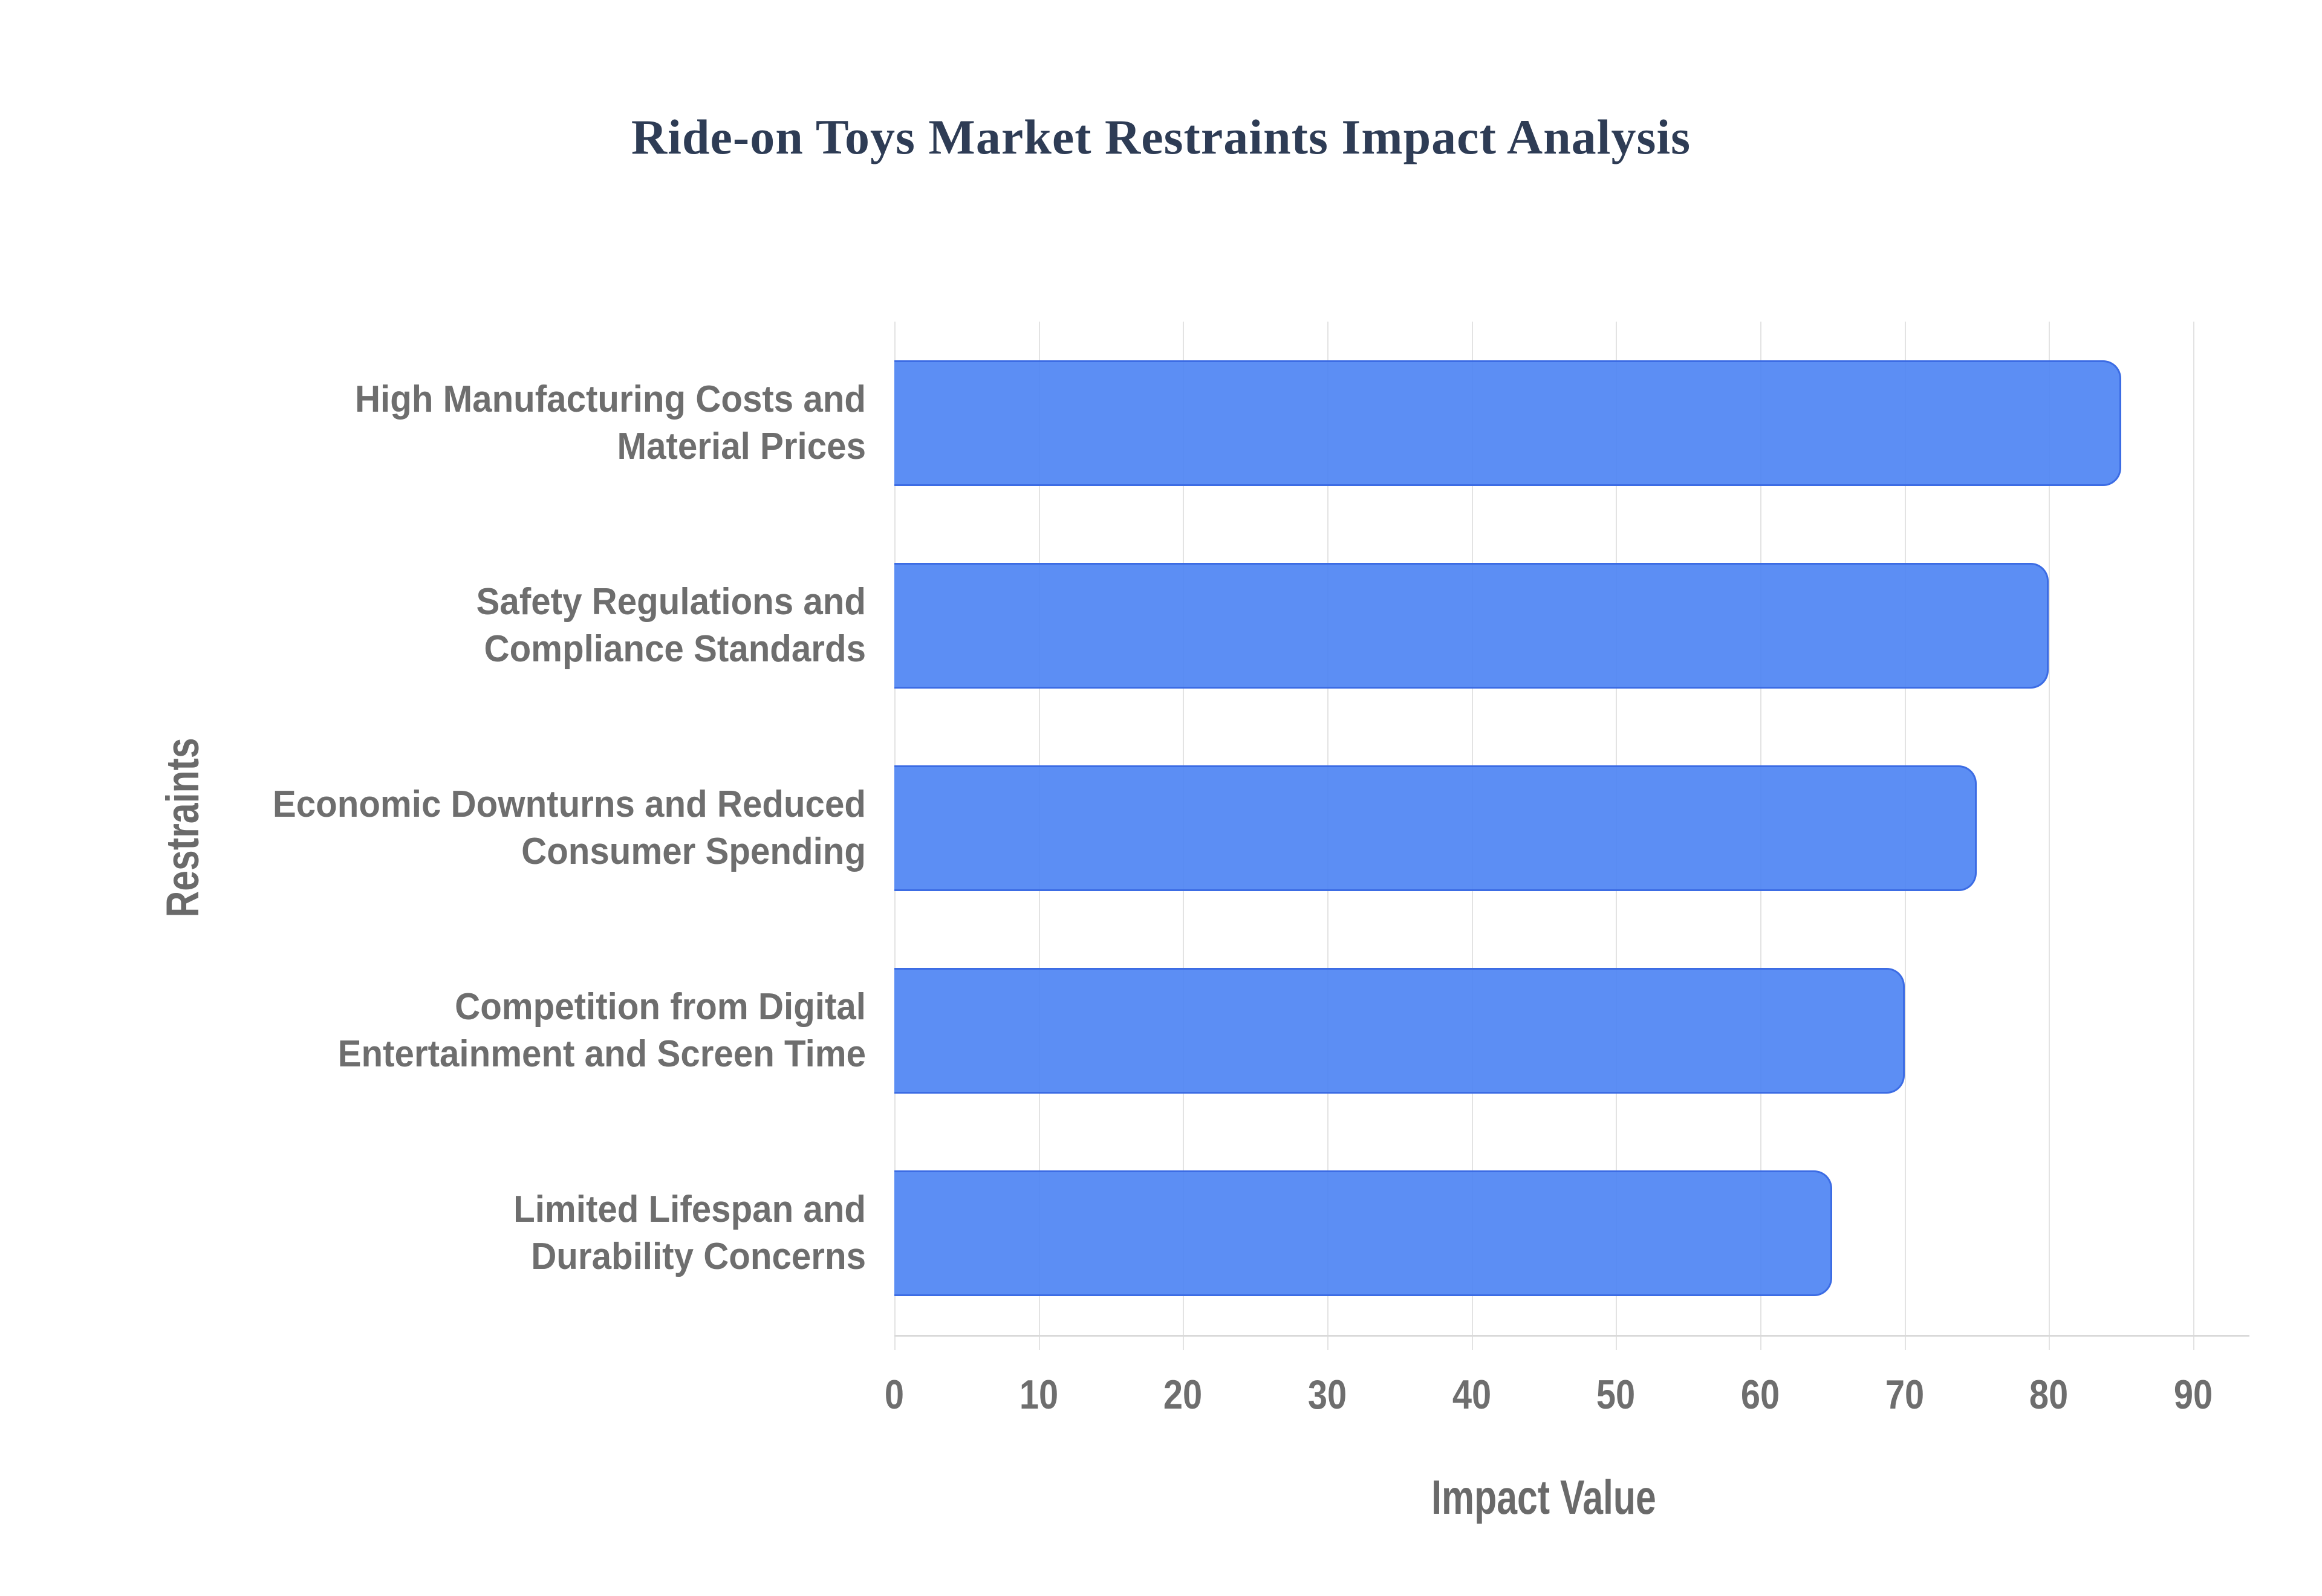 The image size is (2322, 1596). What do you see at coordinates (601, 1054) in the screenshot?
I see `category-label-line: Entertainment and Screen Time` at bounding box center [601, 1054].